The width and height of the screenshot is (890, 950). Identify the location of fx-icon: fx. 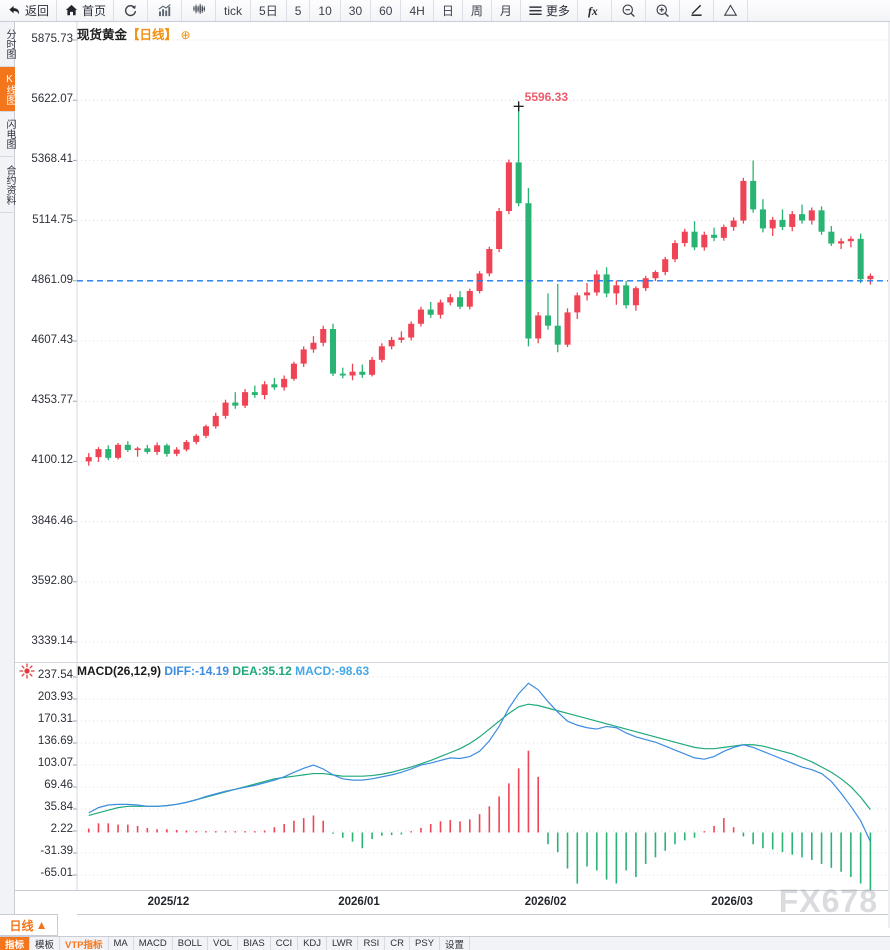
(593, 11).